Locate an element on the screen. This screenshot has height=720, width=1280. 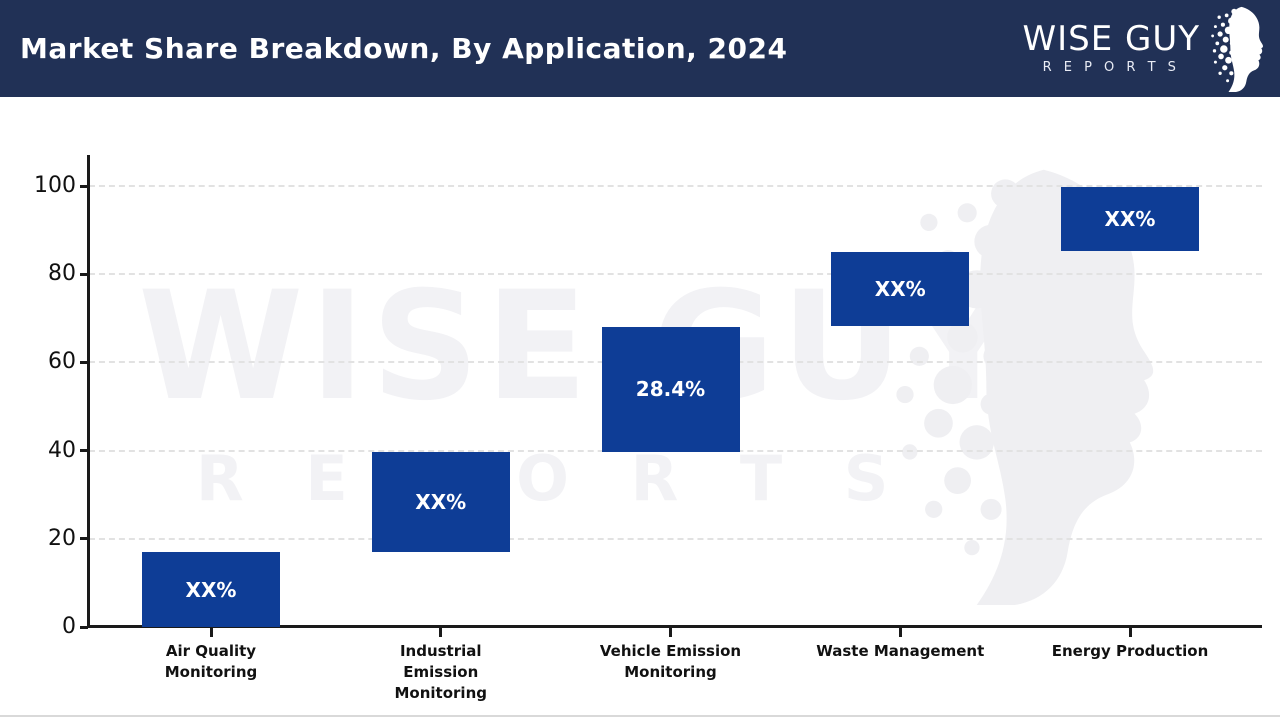
logo-text: WISE GUY R E P O R T S is located at coordinates (1111, 47).